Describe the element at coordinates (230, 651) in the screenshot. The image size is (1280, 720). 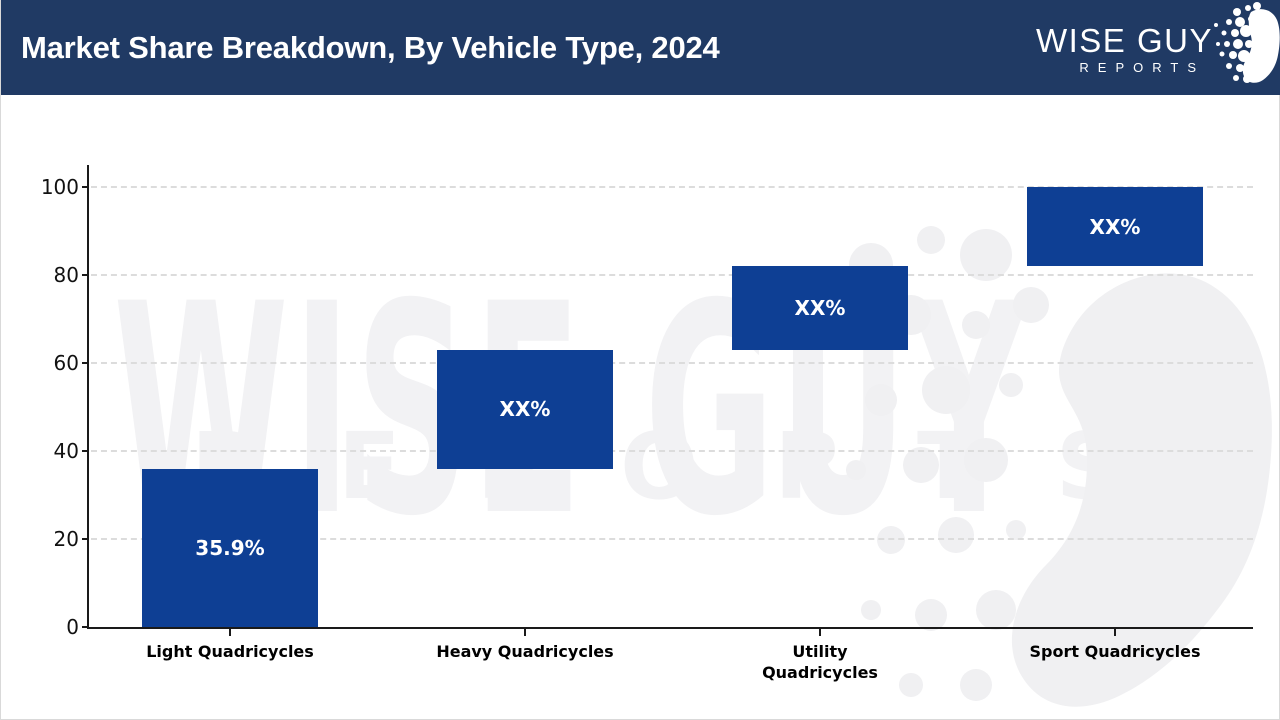
I see `x-category-label: Light Quadricycles` at that location.